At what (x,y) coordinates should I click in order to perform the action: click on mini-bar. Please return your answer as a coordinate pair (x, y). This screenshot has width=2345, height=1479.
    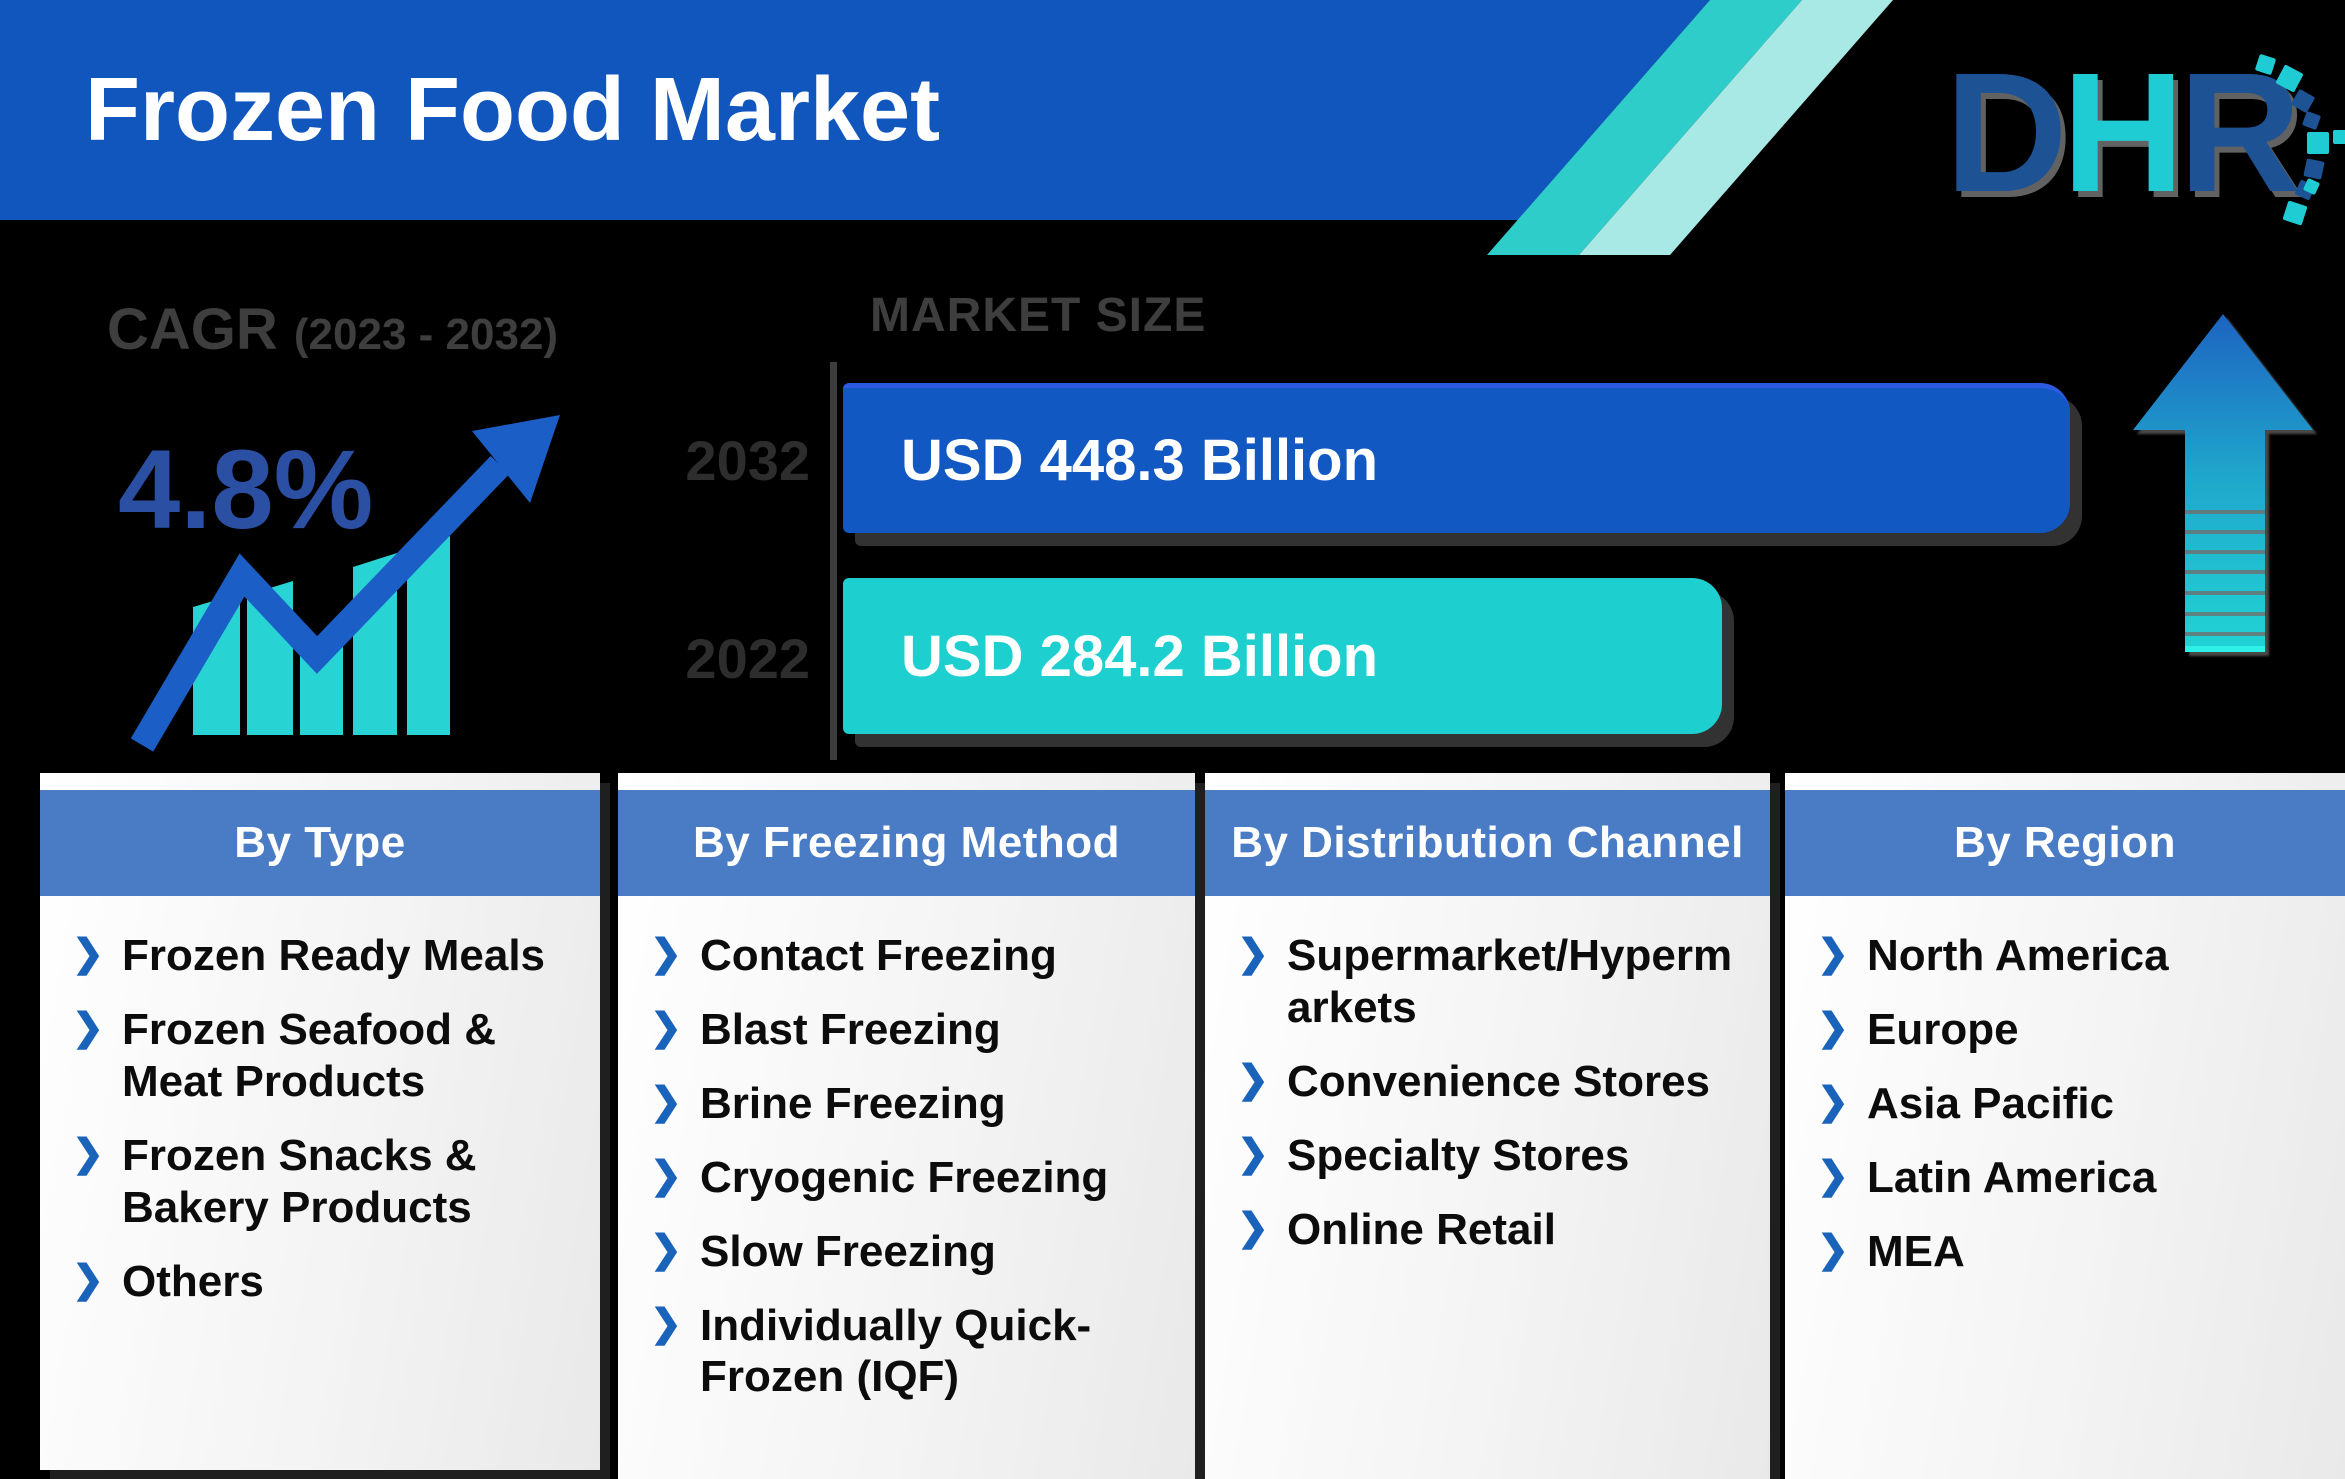
    Looking at the image, I should click on (428, 635).